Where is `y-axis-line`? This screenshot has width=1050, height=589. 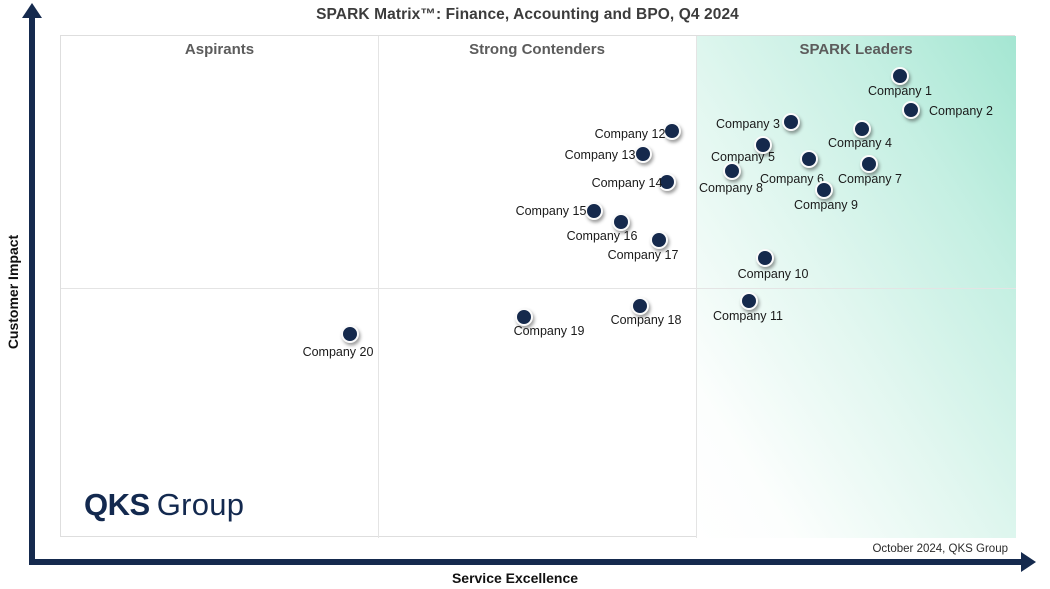 y-axis-line is located at coordinates (32, 290).